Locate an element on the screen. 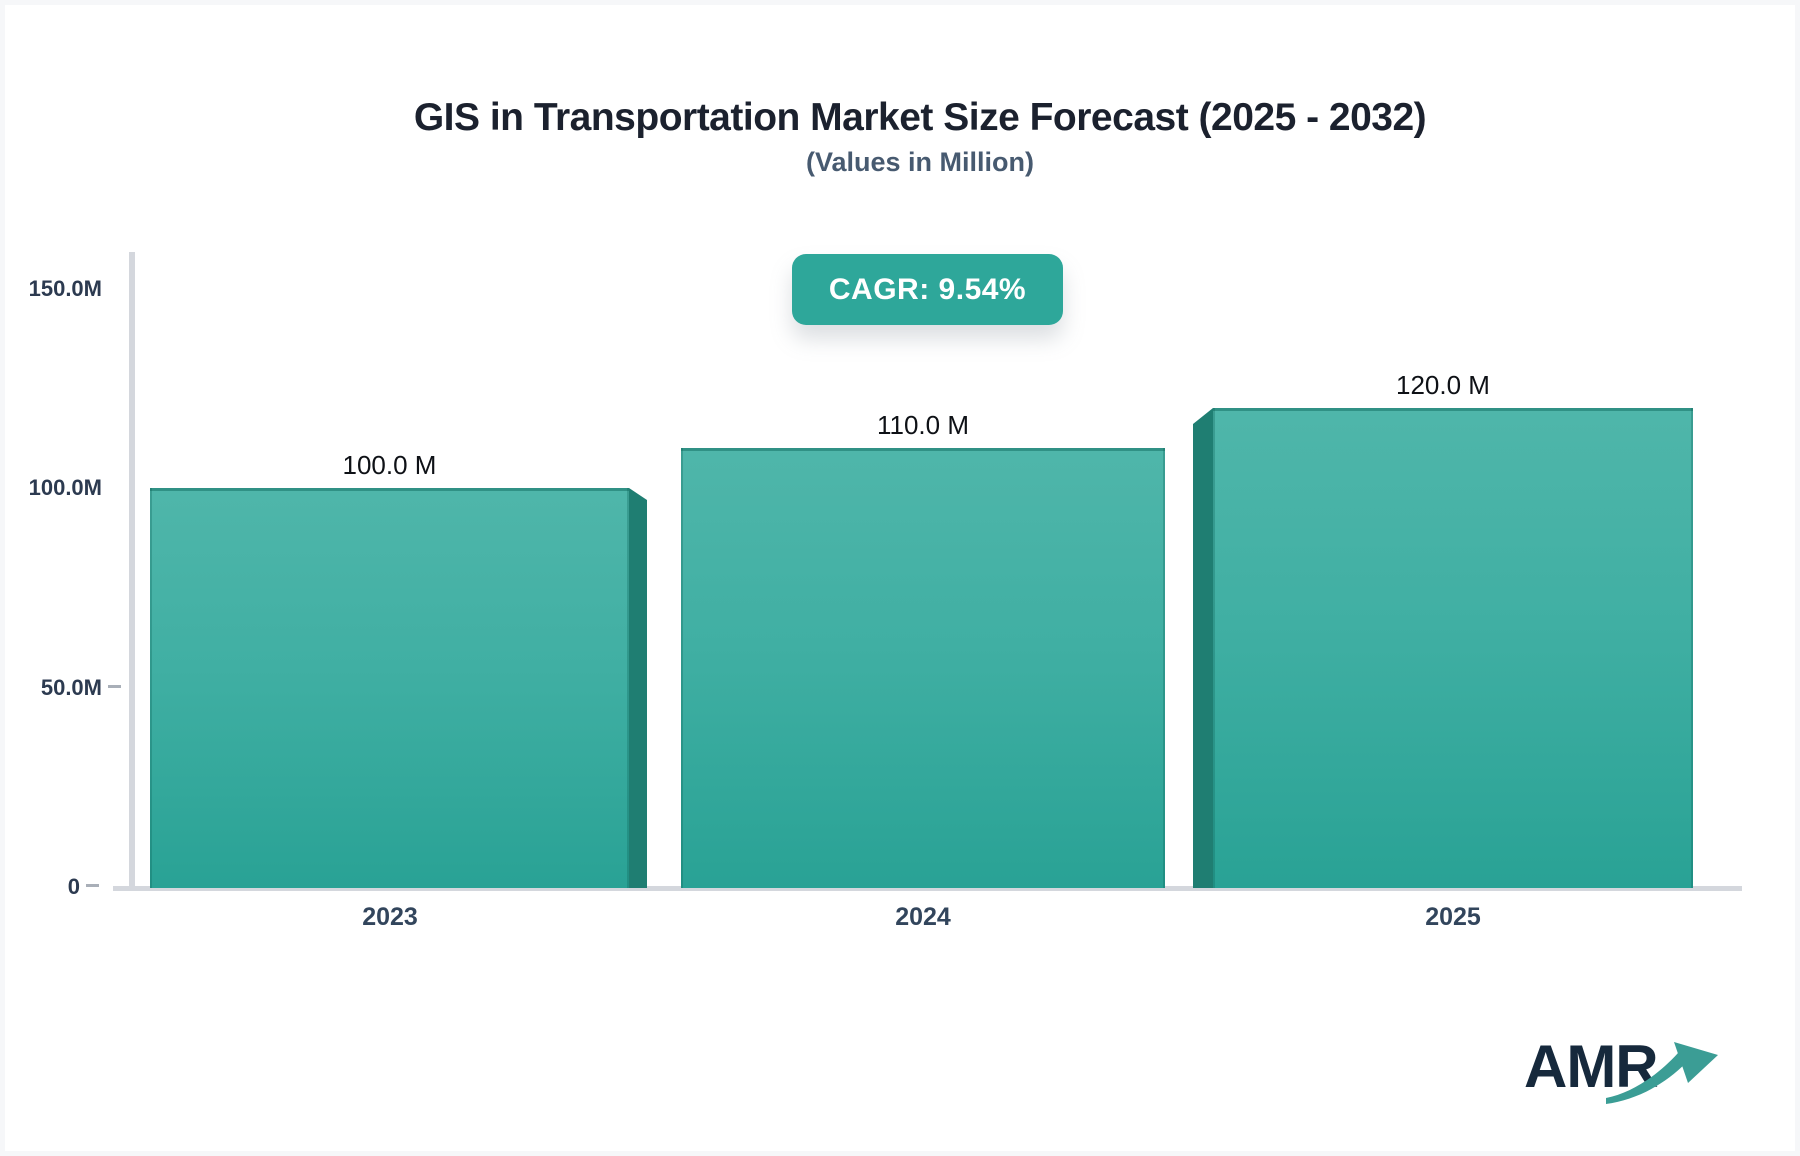 This screenshot has width=1800, height=1156. x-tick-2024: 2024 is located at coordinates (923, 917).